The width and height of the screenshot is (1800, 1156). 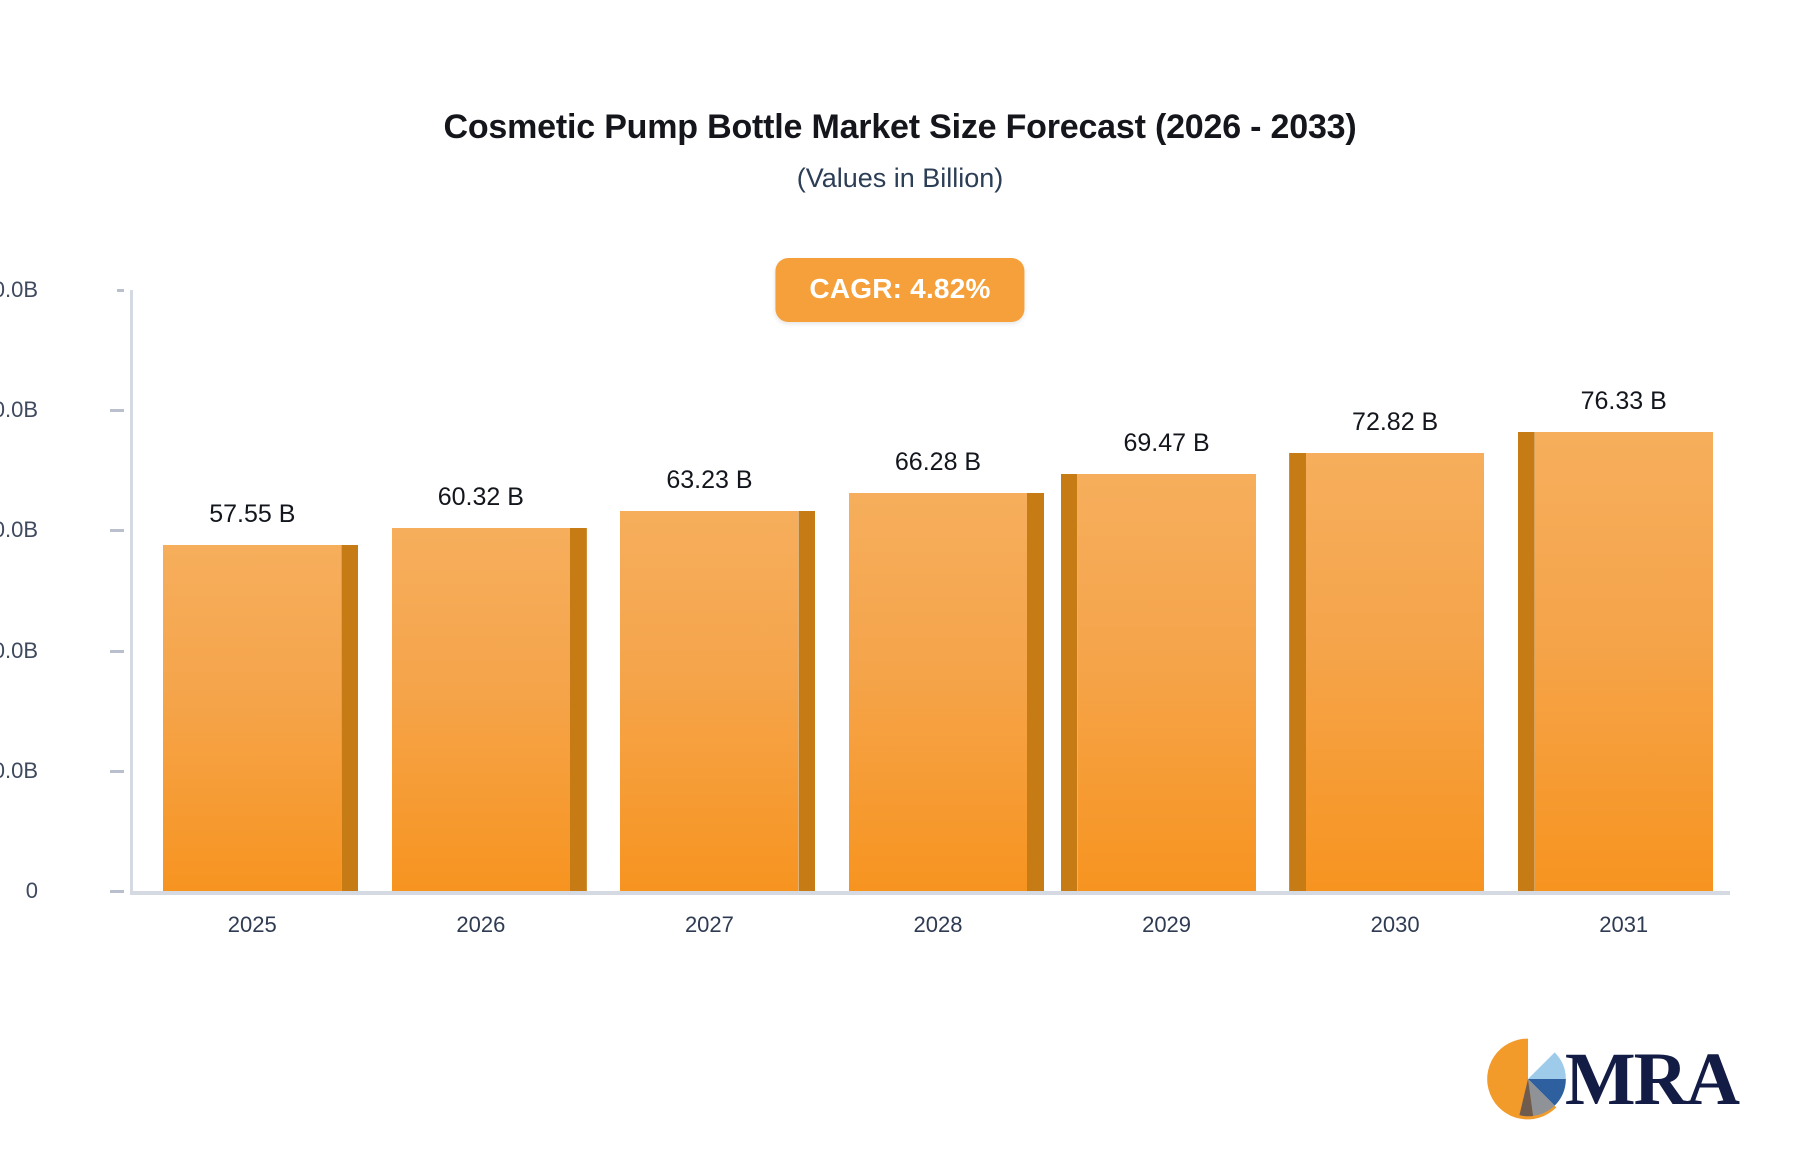 What do you see at coordinates (1652, 1079) in the screenshot?
I see `logo-text: MRA` at bounding box center [1652, 1079].